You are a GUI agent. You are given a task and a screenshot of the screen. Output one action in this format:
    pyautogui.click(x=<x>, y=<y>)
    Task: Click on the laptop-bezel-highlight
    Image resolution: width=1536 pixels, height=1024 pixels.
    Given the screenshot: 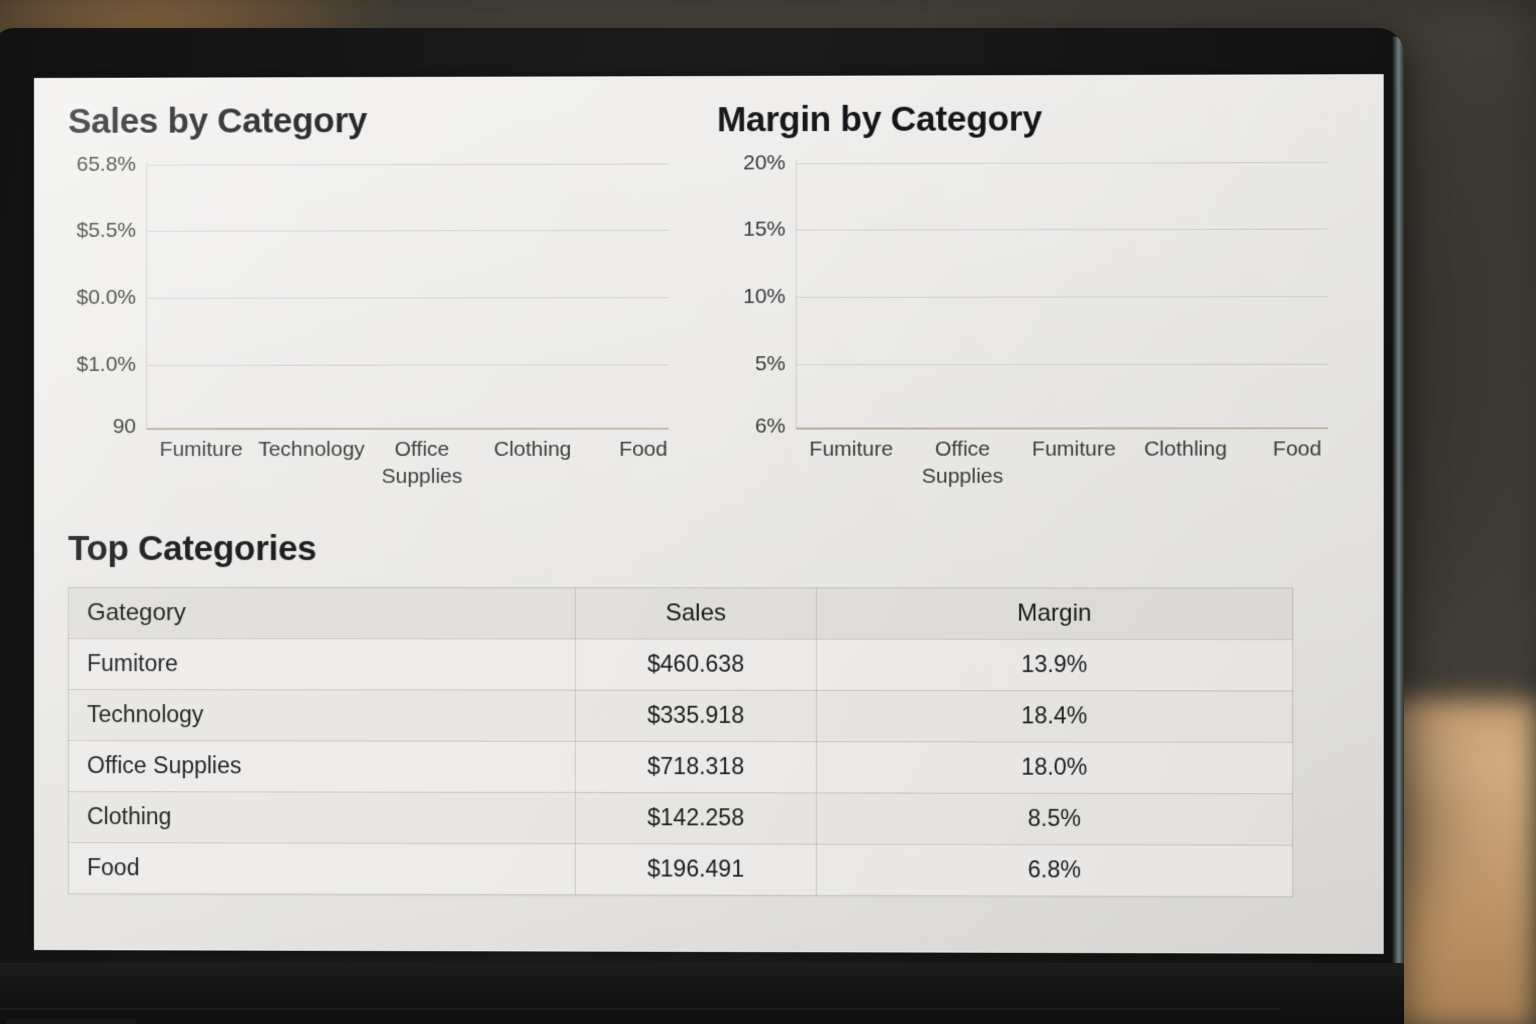 What is the action you would take?
    pyautogui.click(x=1398, y=523)
    